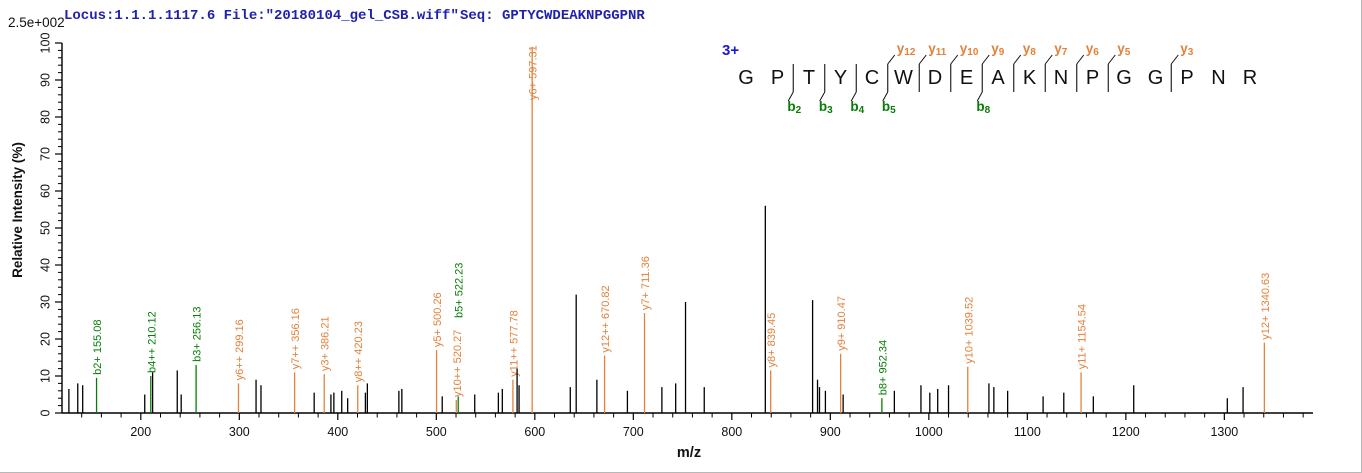  What do you see at coordinates (906, 49) in the screenshot?
I see `seq-y-ion-label: y12` at bounding box center [906, 49].